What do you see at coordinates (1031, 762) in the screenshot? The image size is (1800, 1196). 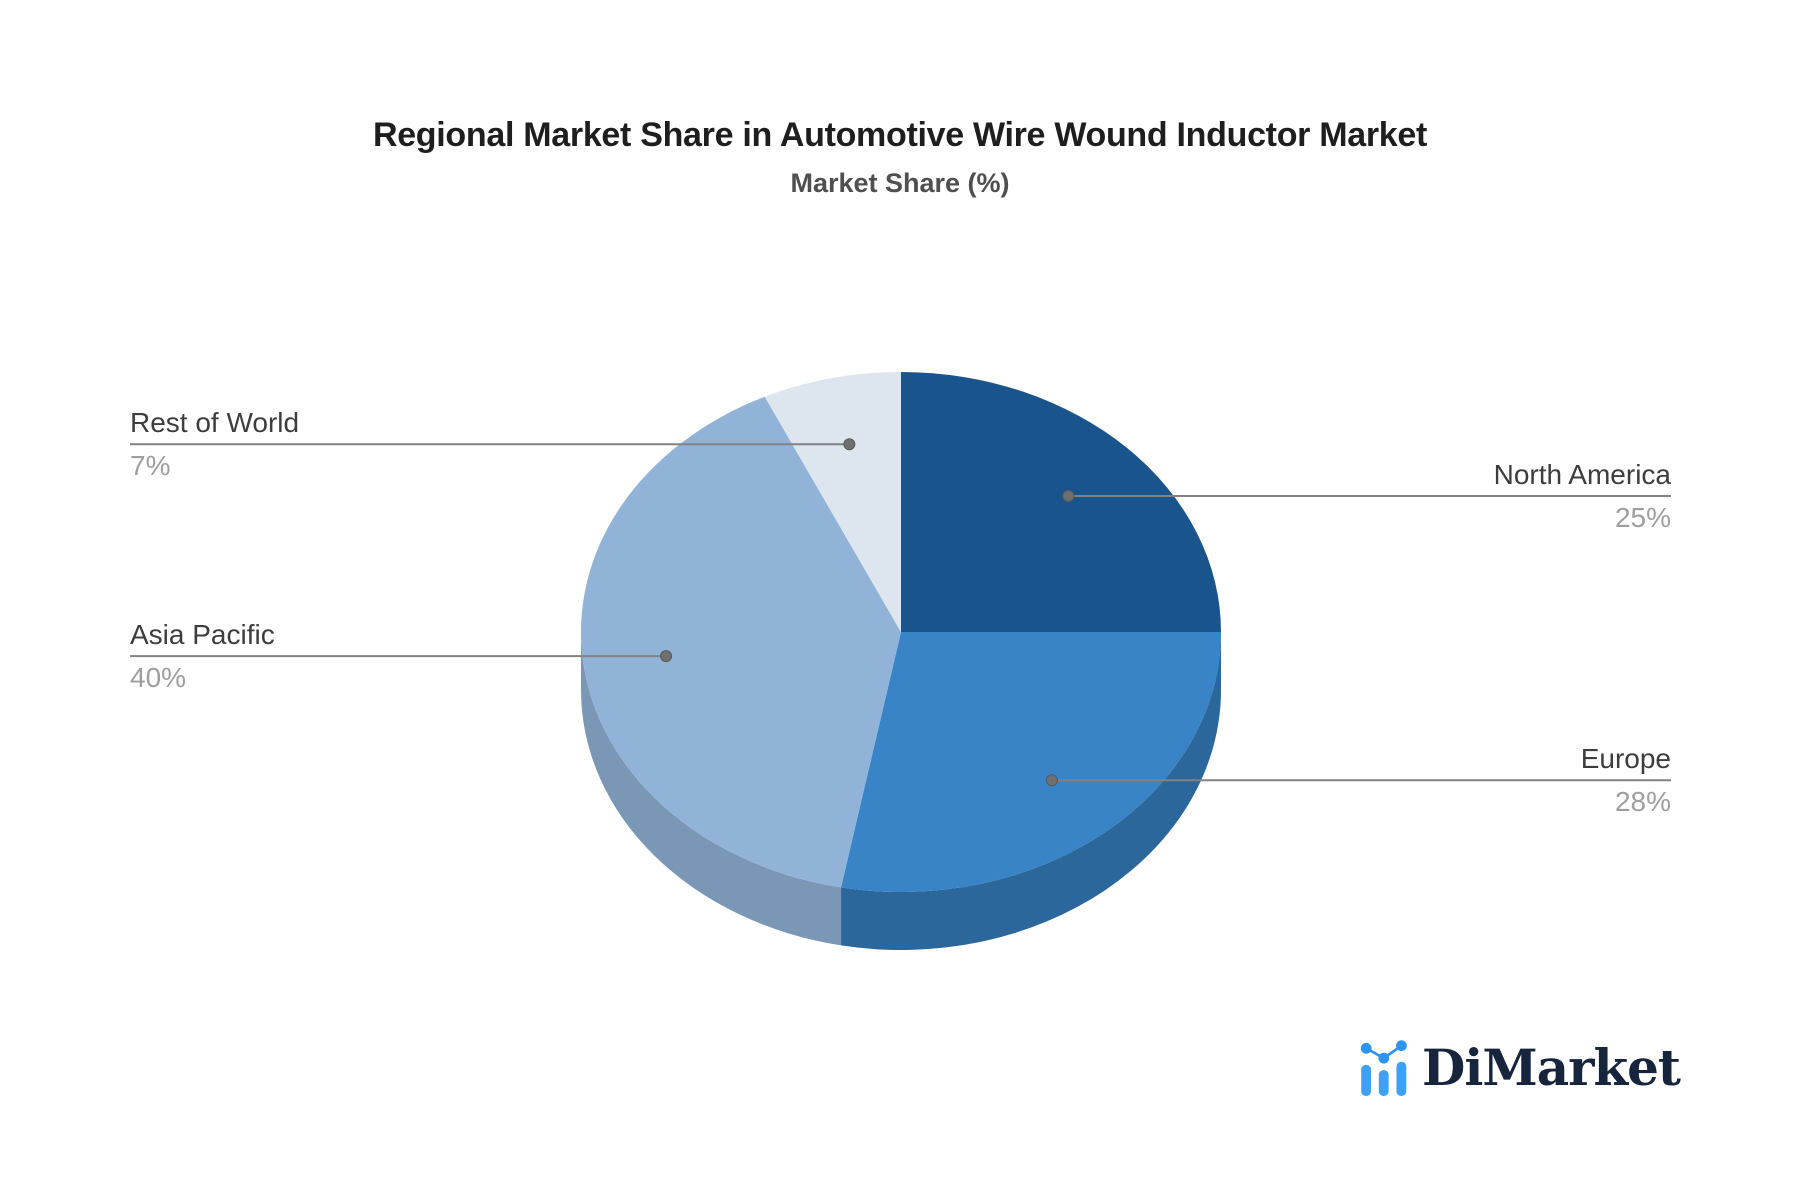 I see `pie-slice-europe` at bounding box center [1031, 762].